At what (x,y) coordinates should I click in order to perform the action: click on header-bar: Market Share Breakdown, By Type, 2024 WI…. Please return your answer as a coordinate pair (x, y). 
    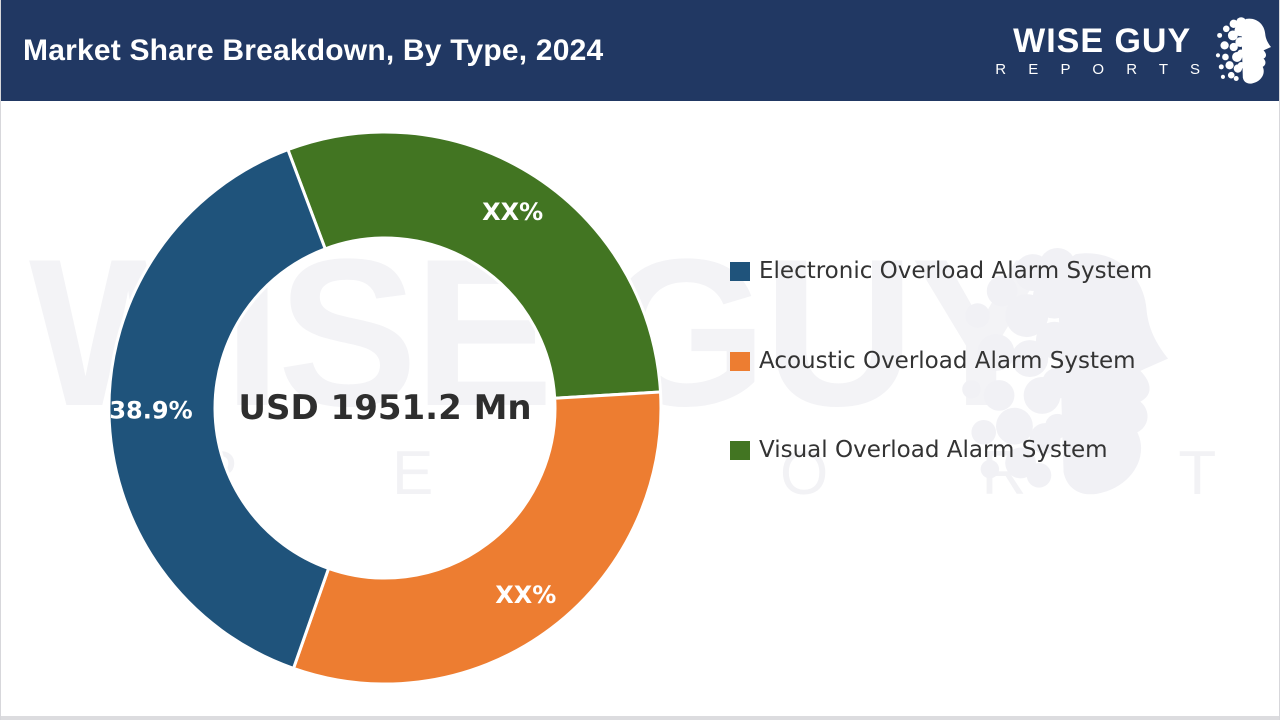
    Looking at the image, I should click on (640, 50).